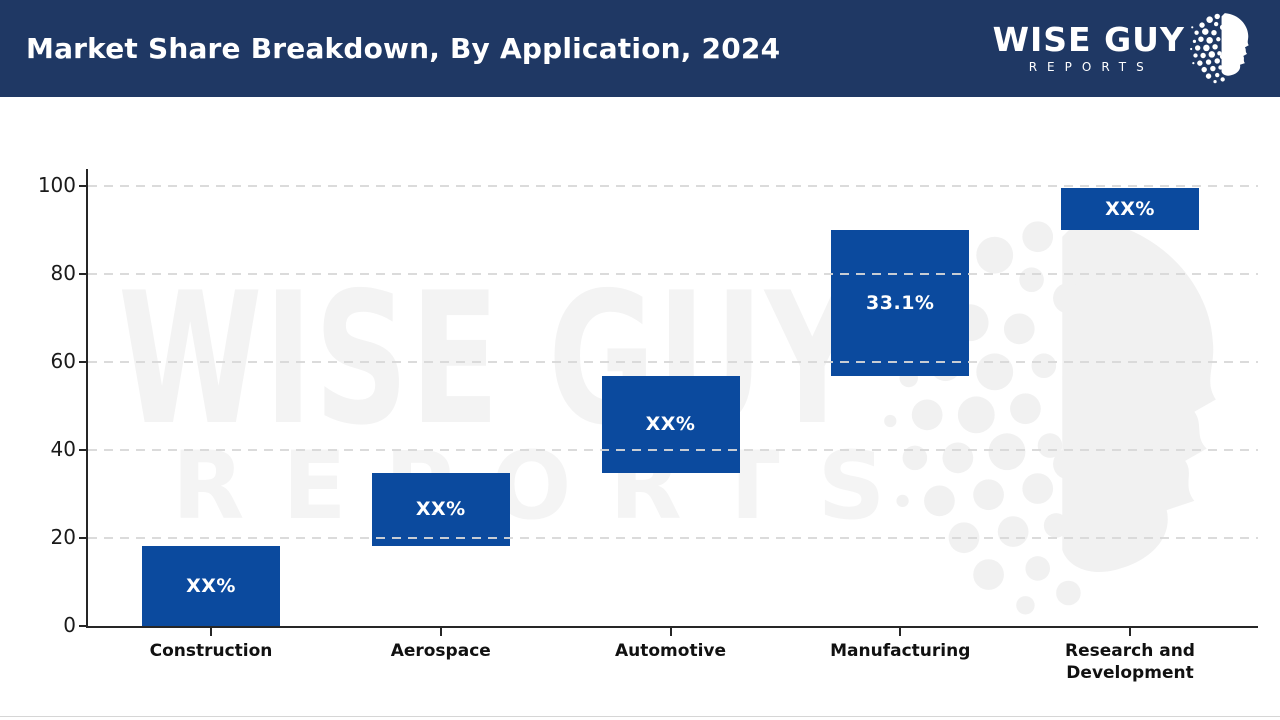 The width and height of the screenshot is (1280, 720). Describe the element at coordinates (63, 449) in the screenshot. I see `y-axis-tick-label: 40` at that location.